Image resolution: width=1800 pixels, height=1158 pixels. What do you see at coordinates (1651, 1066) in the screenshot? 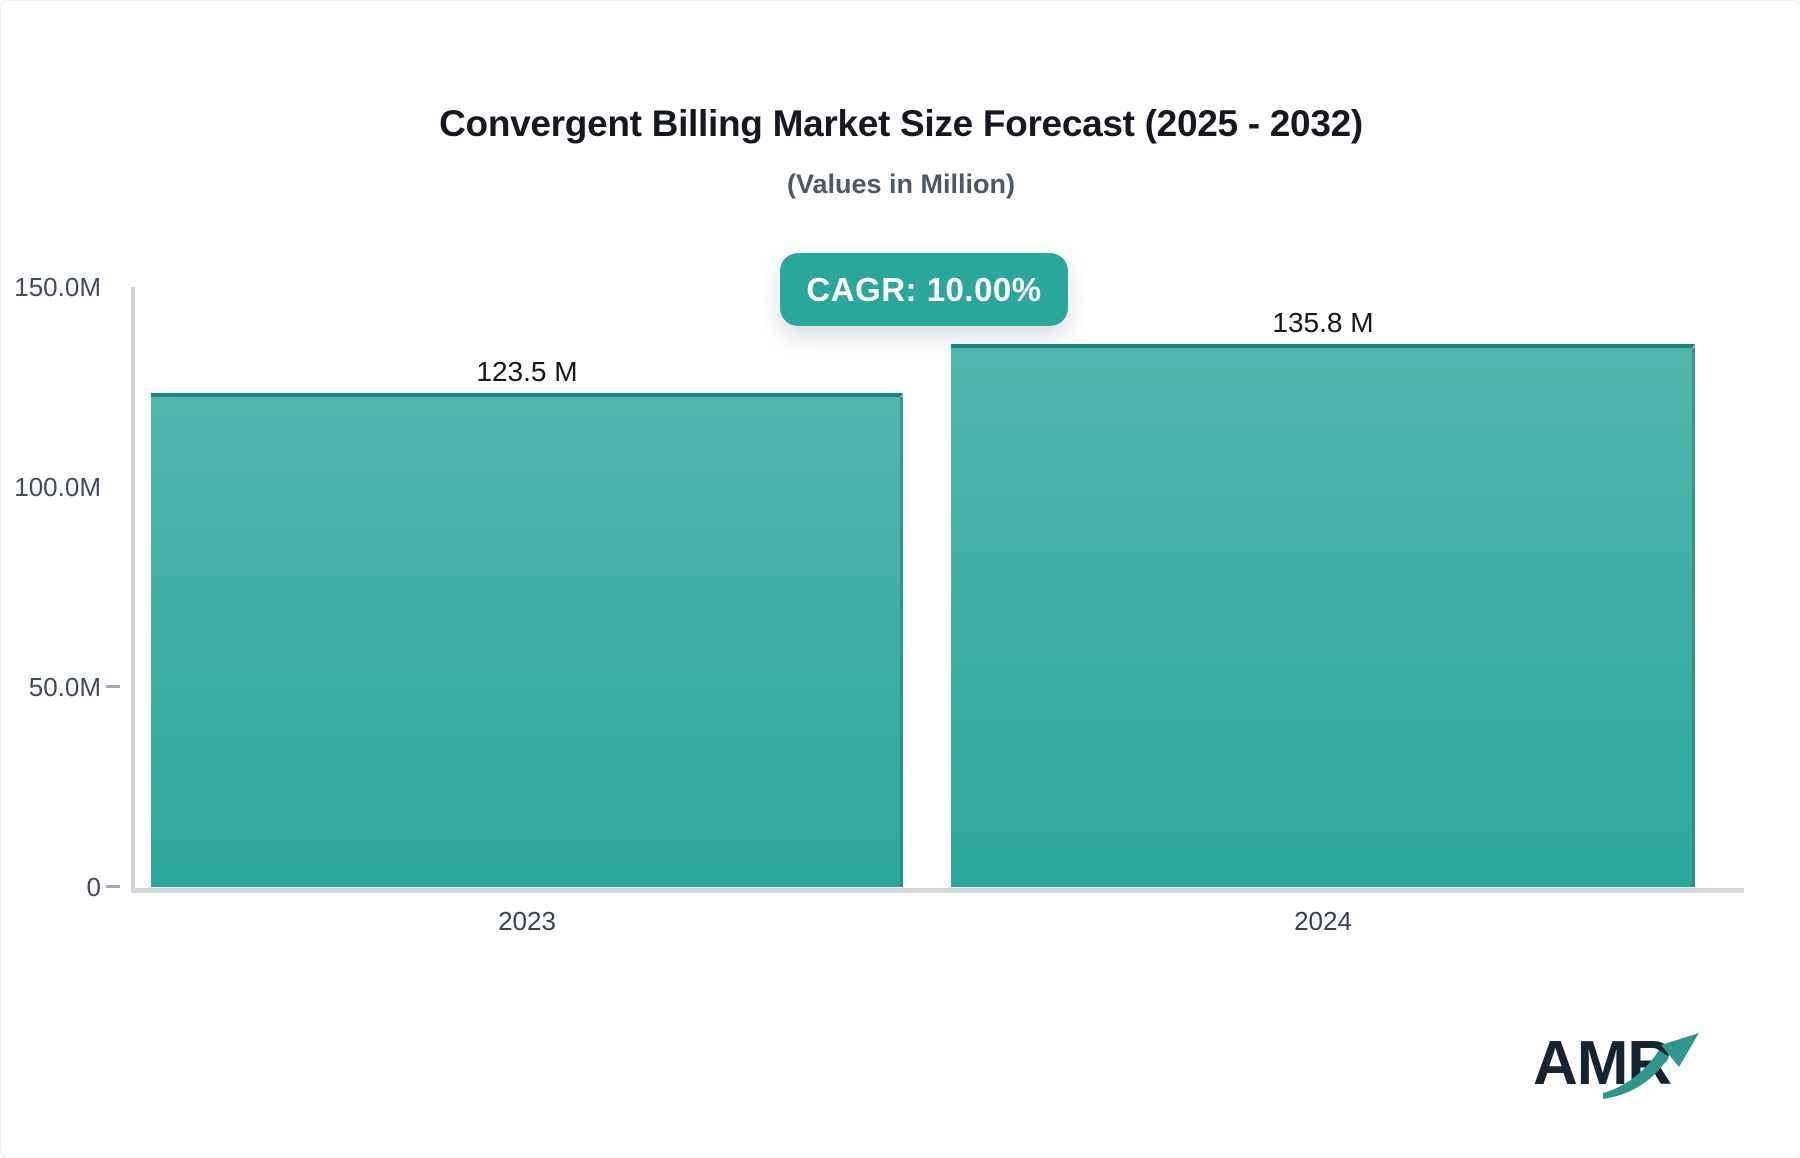
I see `upward-trend-arrow-icon` at bounding box center [1651, 1066].